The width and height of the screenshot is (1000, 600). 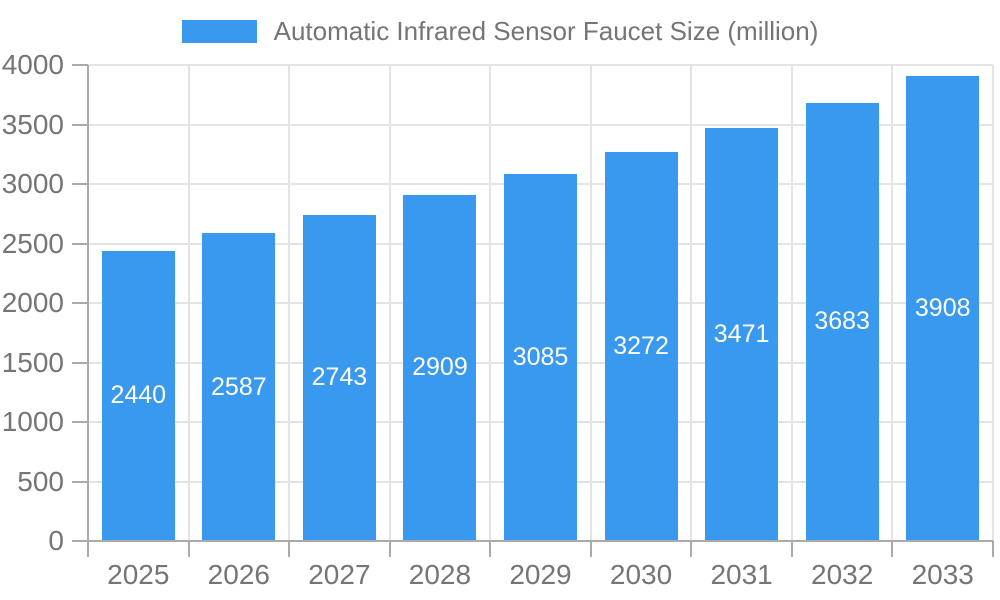 I want to click on bar-value-label: 2440, so click(x=138, y=395).